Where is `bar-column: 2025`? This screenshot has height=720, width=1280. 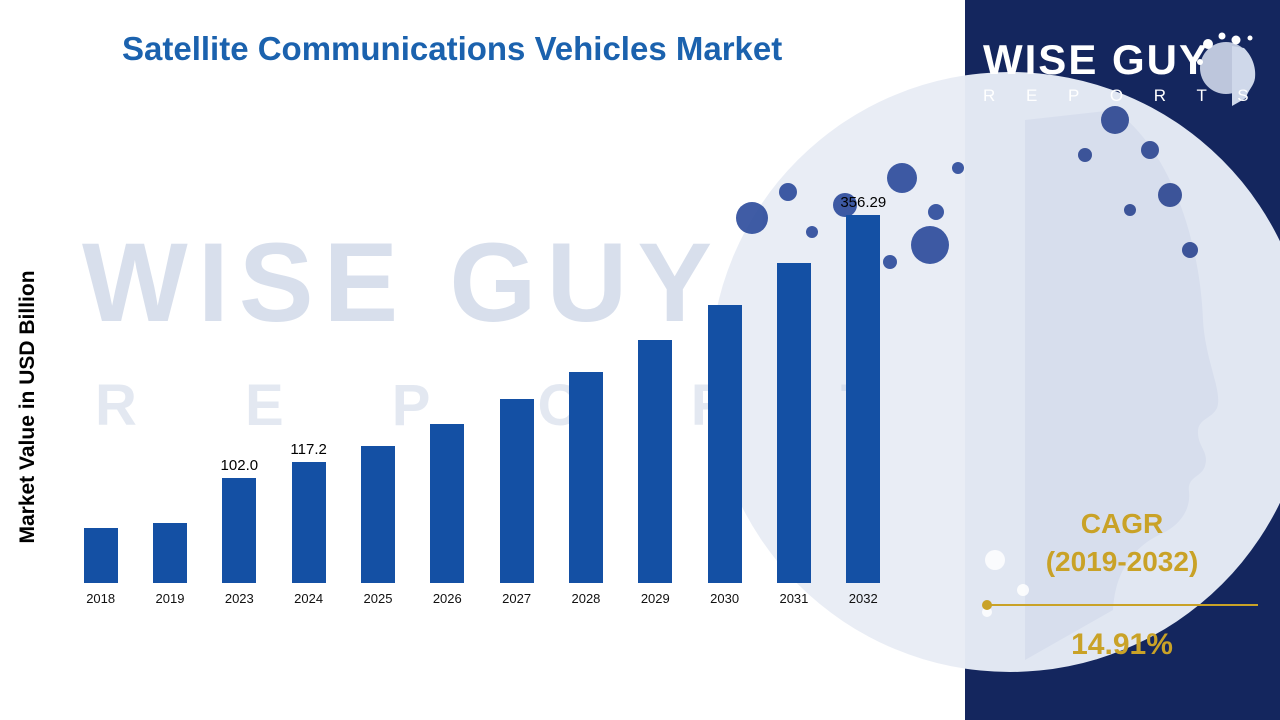
bar-column: 2025 is located at coordinates (377, 394).